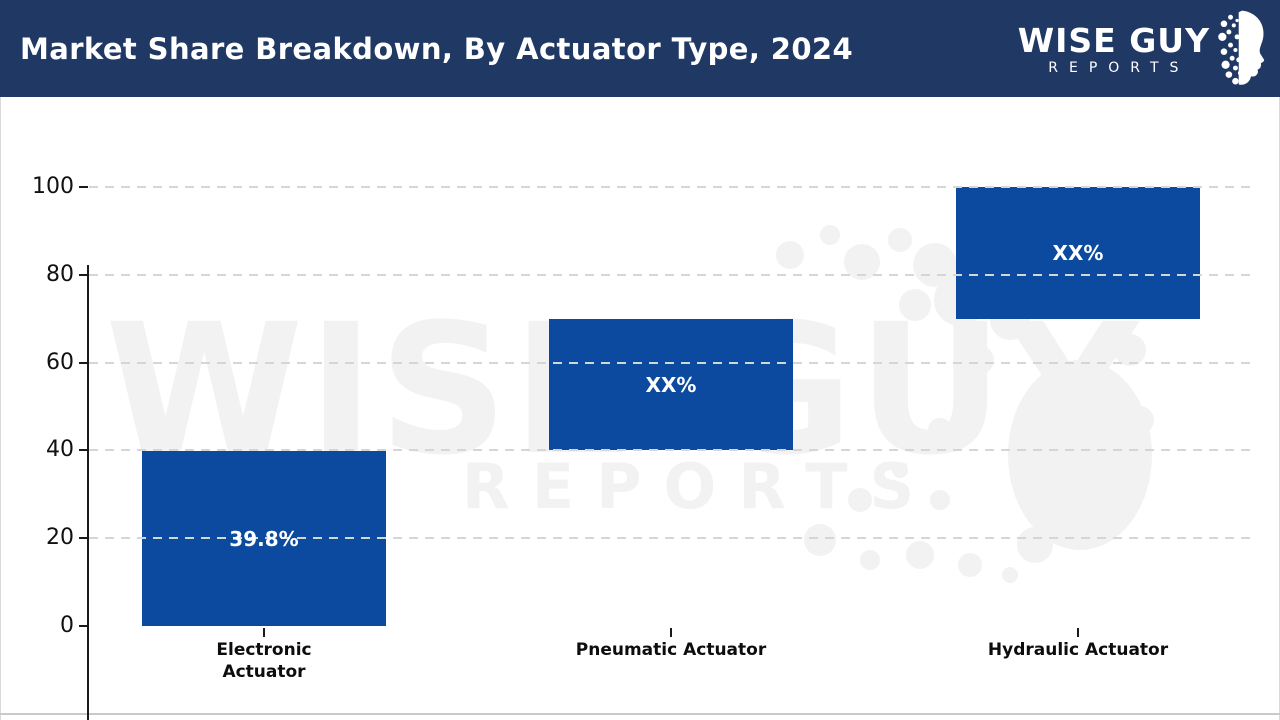 The width and height of the screenshot is (1280, 720). Describe the element at coordinates (1241, 47) in the screenshot. I see `wiseguy-face-icon` at that location.